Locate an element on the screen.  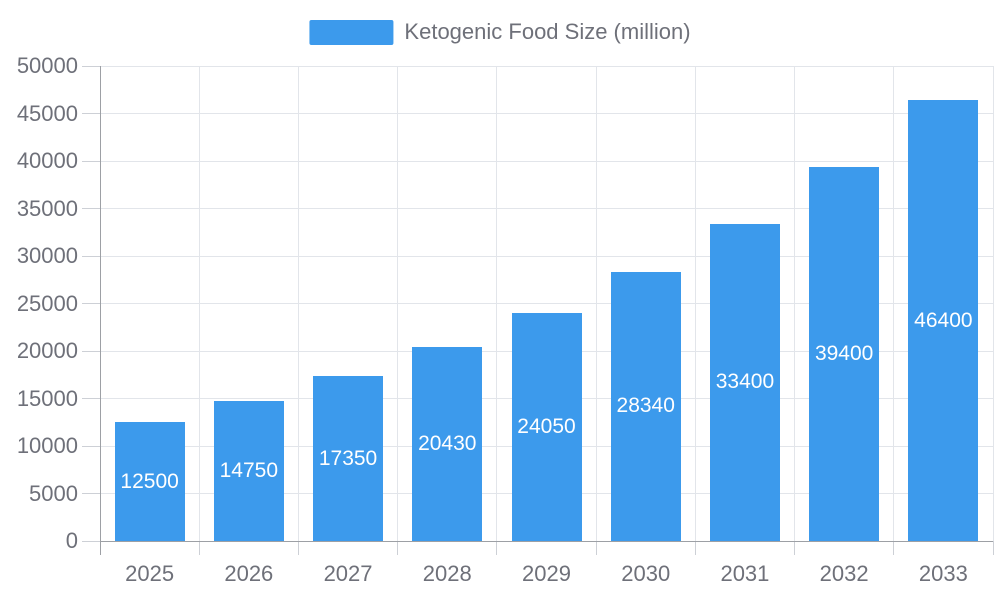
y-axis-tick-label: 5000 is located at coordinates (53, 493).